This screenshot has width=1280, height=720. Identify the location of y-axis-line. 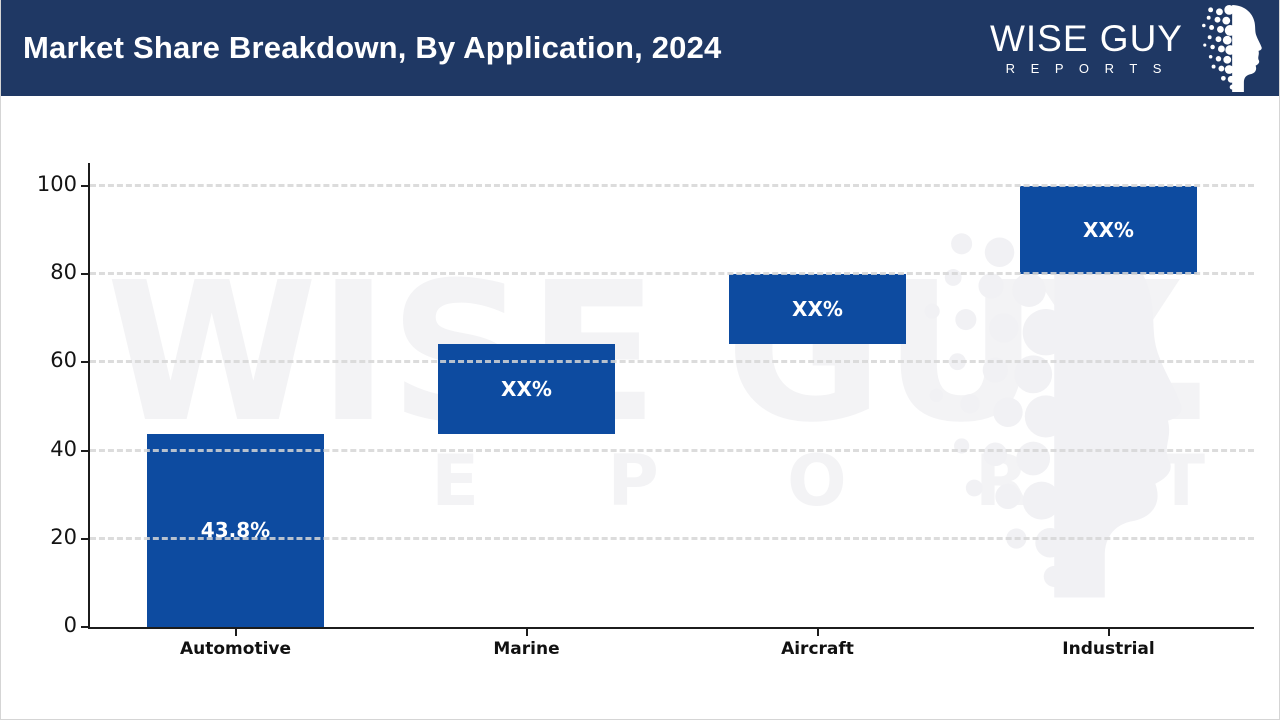
(89, 396).